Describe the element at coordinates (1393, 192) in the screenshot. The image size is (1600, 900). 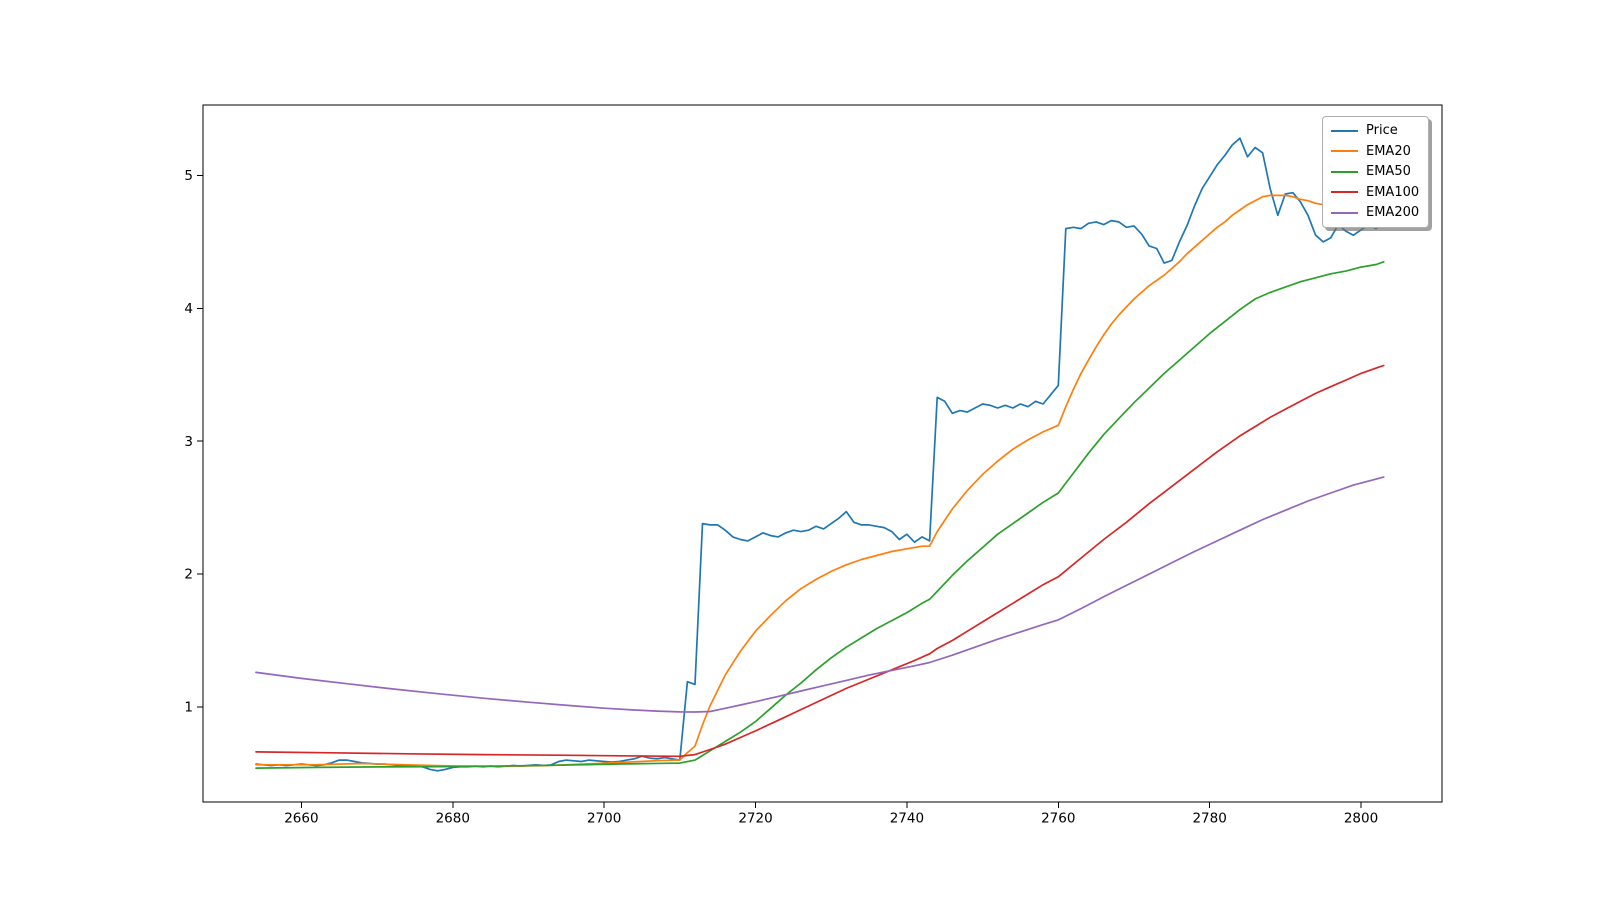
I see `legend-label-ema100: EMA100` at that location.